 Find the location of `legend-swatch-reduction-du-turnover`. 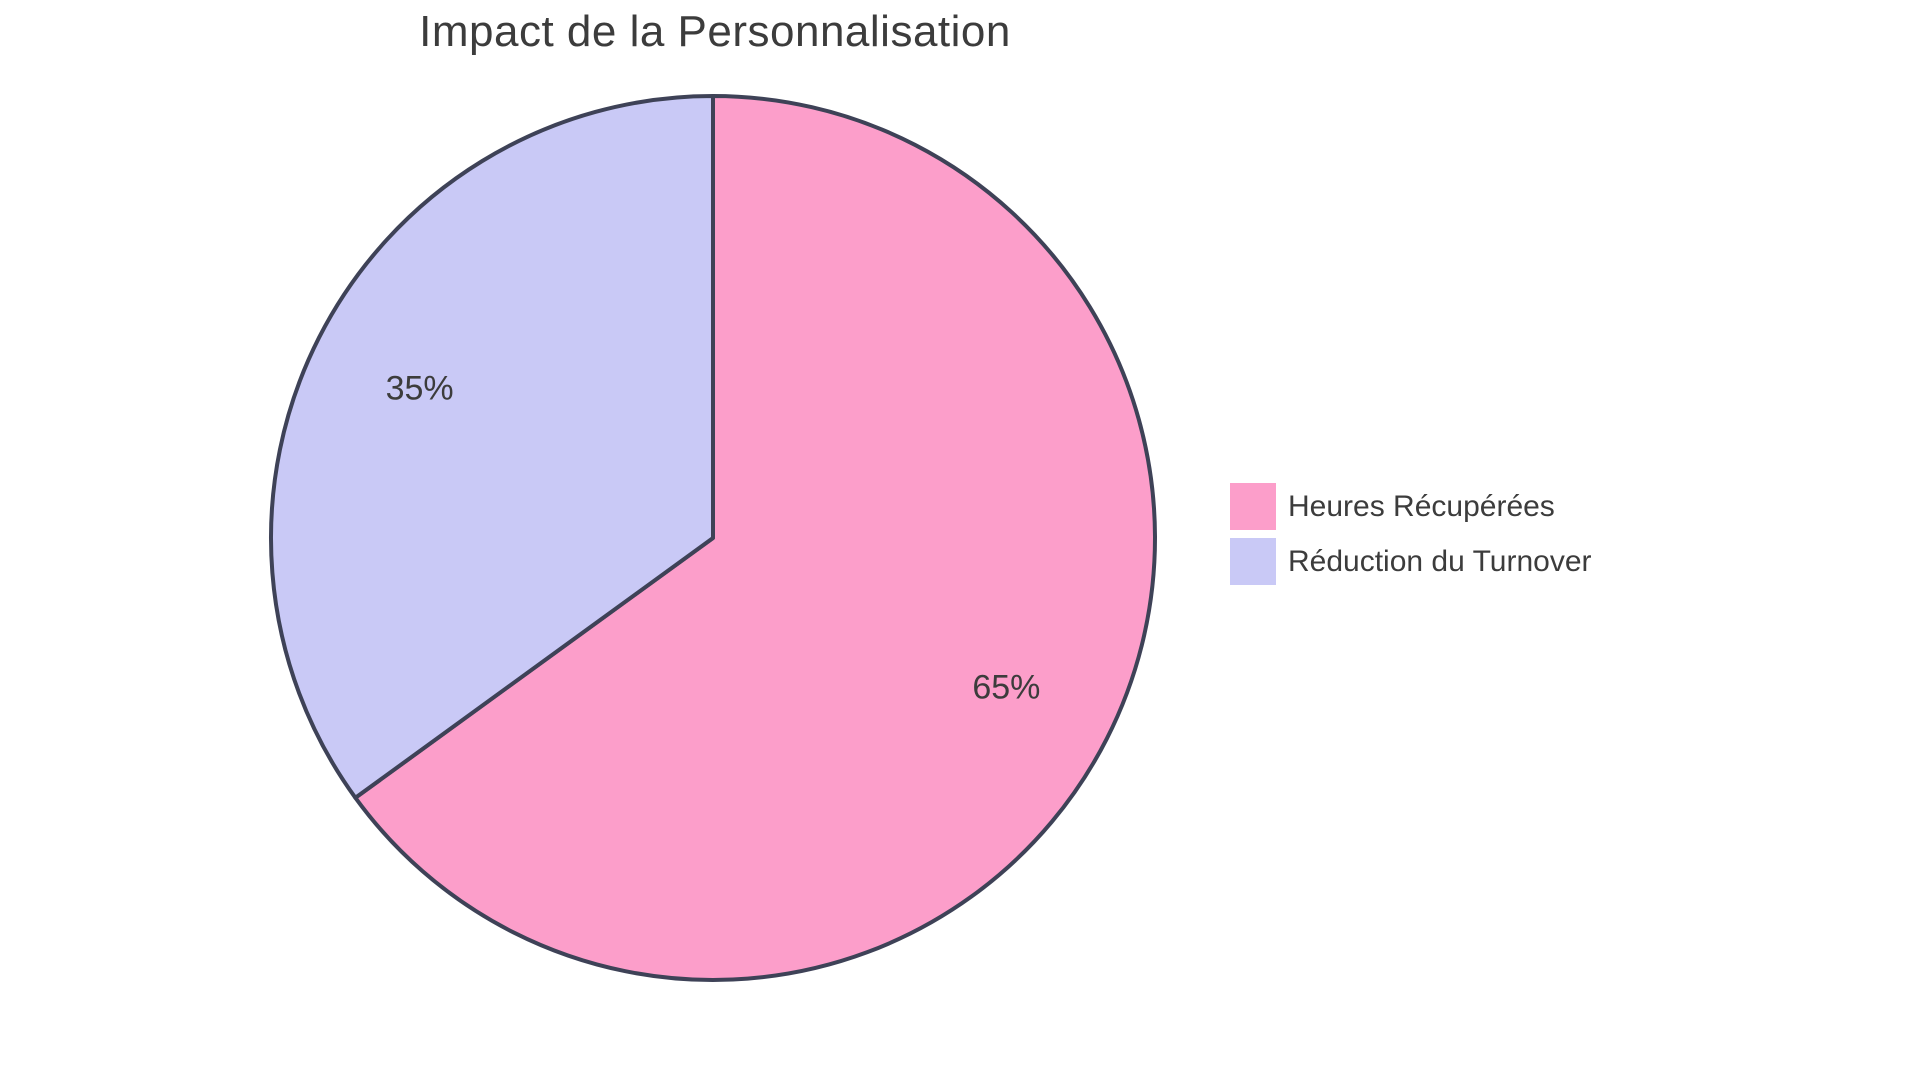

legend-swatch-reduction-du-turnover is located at coordinates (1253, 561).